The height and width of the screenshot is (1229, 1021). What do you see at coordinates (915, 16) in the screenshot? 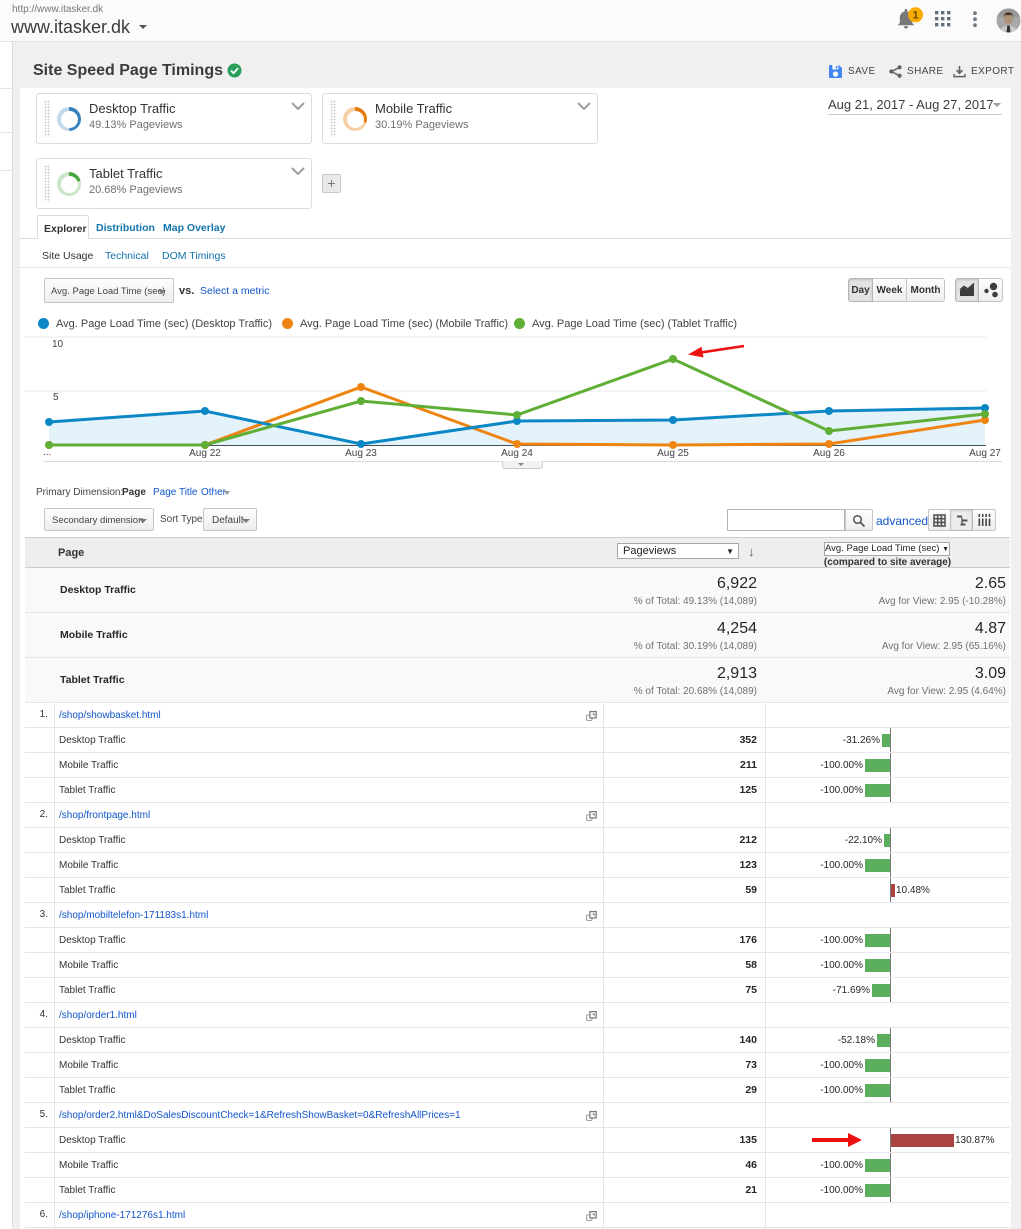
I see `svg-text: 1` at bounding box center [915, 16].